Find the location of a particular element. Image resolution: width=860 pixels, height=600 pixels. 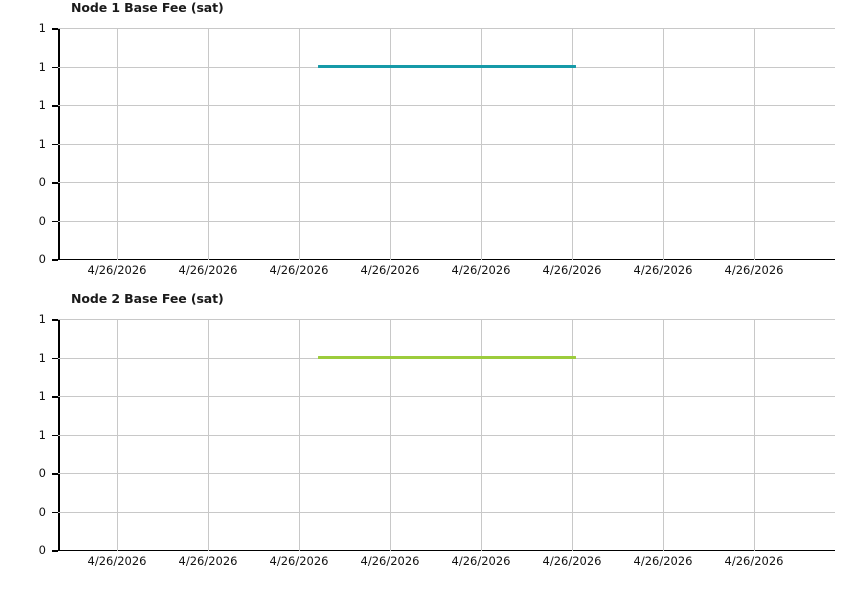

chart-2-x-axis-line is located at coordinates (446, 550).